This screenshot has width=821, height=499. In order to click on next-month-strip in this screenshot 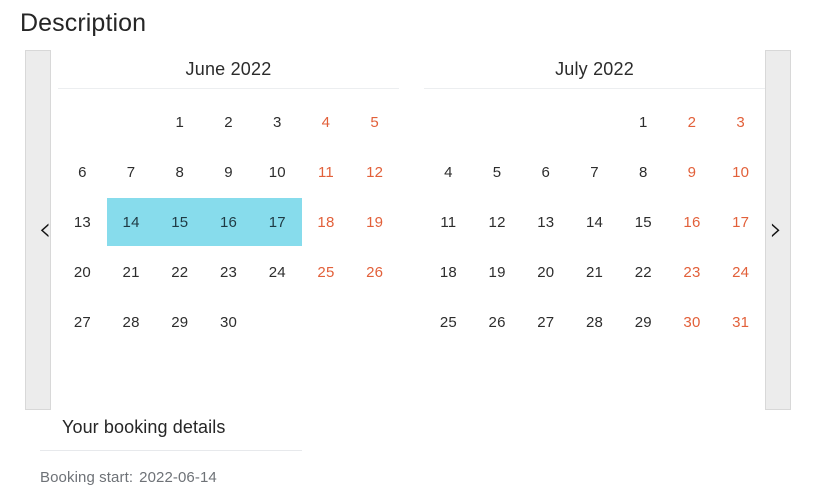, I will do `click(778, 230)`.